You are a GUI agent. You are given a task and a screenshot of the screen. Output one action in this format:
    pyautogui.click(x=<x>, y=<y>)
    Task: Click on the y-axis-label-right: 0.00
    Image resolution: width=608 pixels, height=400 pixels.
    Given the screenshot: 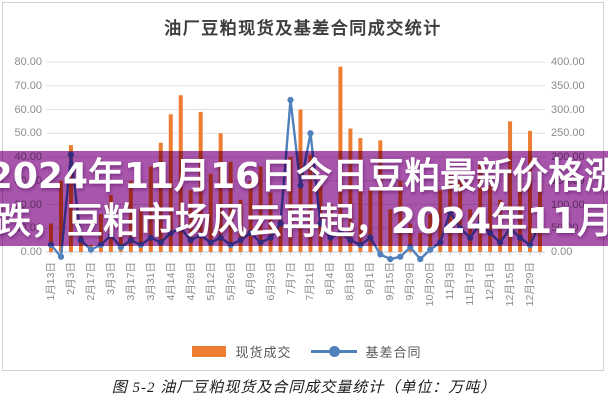 What is the action you would take?
    pyautogui.click(x=562, y=252)
    